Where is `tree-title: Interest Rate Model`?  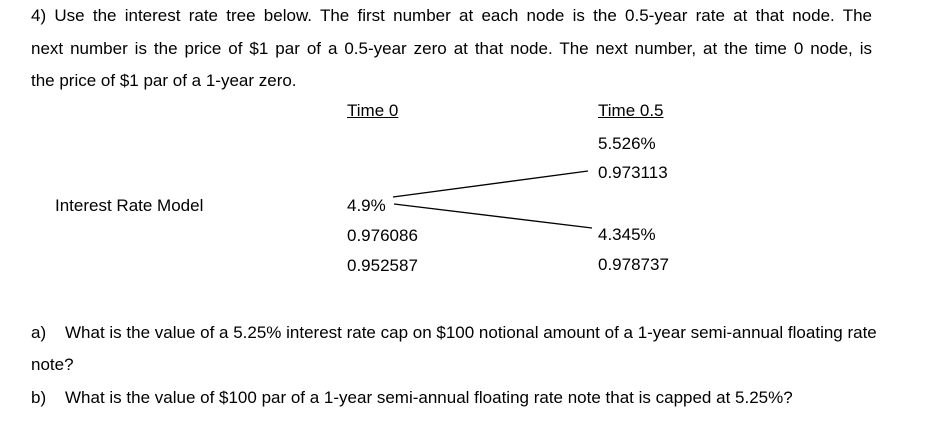 tree-title: Interest Rate Model is located at coordinates (129, 205).